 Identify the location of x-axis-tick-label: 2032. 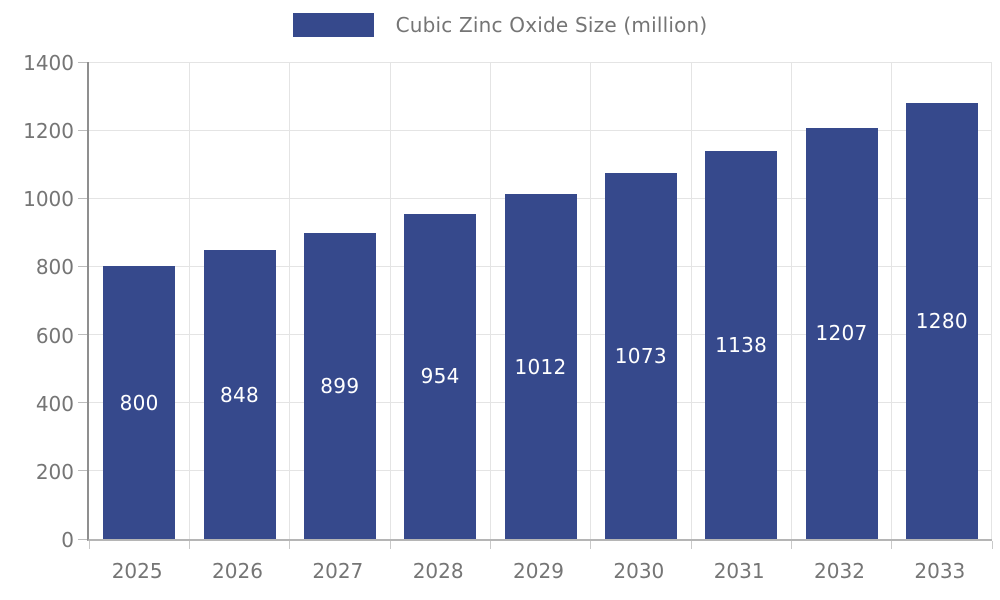
(839, 571).